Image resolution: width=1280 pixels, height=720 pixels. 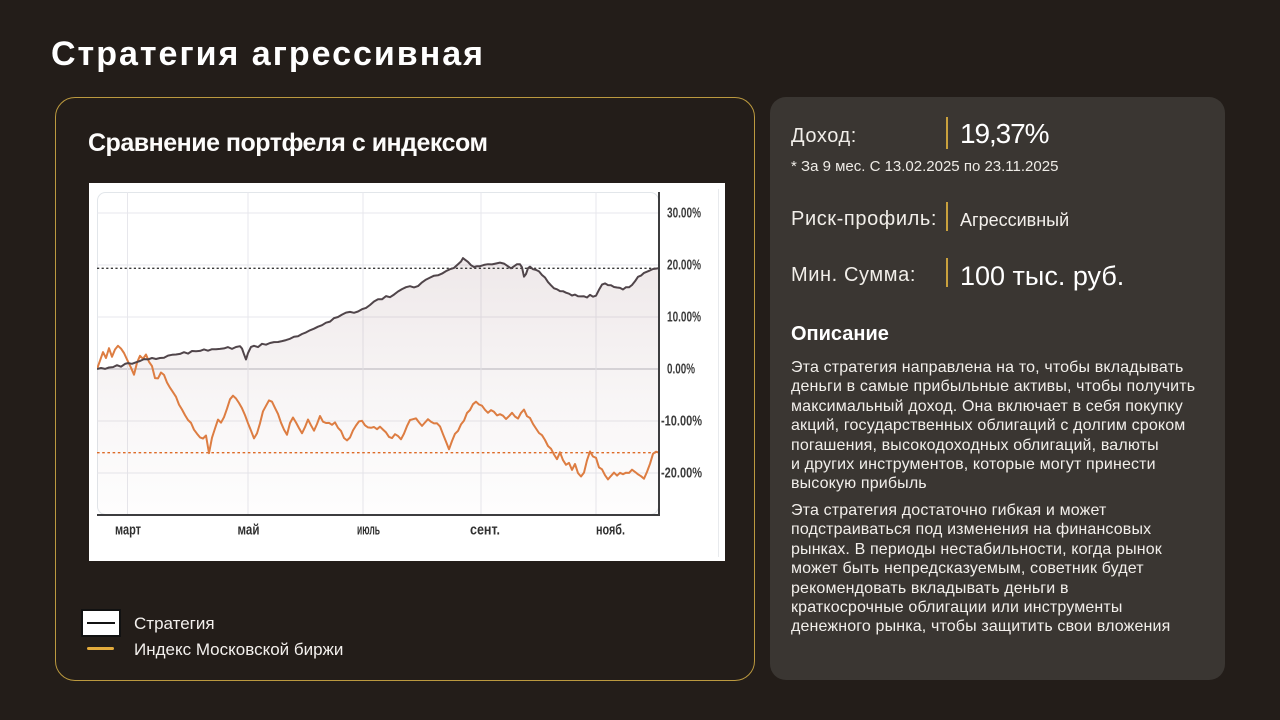 What do you see at coordinates (681, 369) in the screenshot?
I see `svg-text: 0.00%` at bounding box center [681, 369].